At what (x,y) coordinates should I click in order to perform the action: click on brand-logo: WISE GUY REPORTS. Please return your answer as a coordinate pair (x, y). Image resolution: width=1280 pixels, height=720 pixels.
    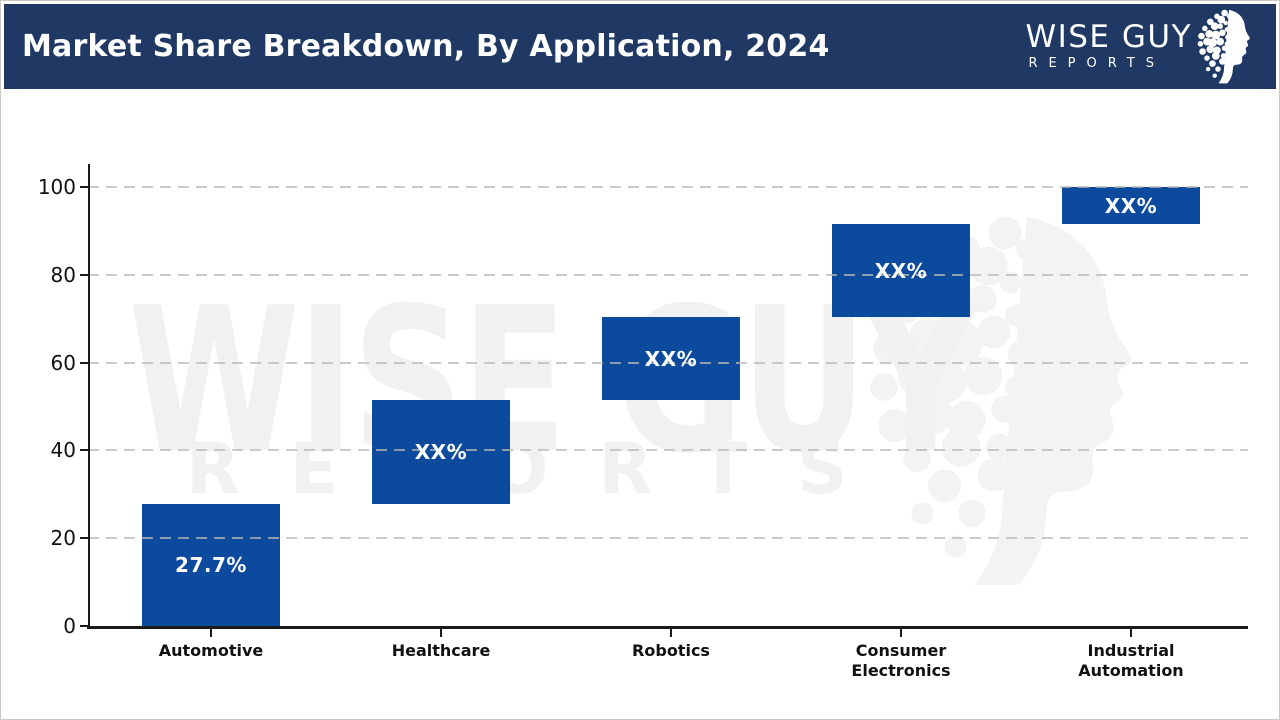
    Looking at the image, I should click on (1143, 46).